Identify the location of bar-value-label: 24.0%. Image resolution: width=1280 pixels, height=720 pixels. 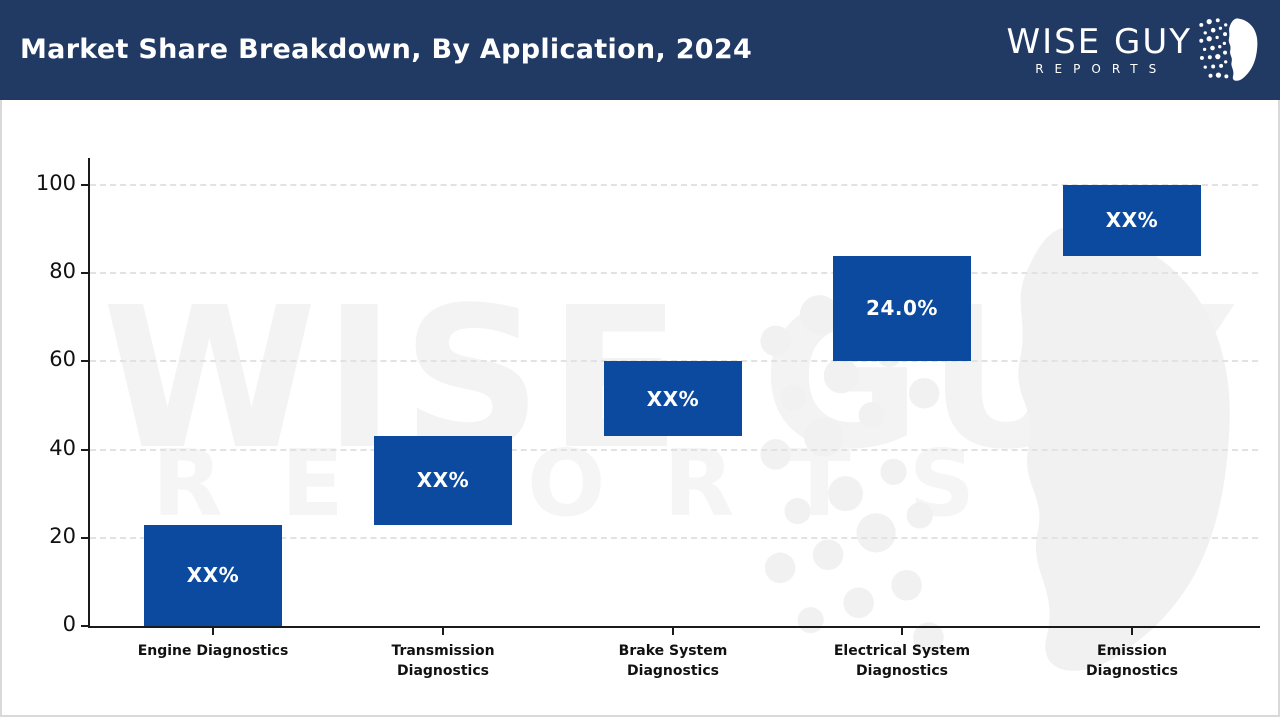
(902, 308).